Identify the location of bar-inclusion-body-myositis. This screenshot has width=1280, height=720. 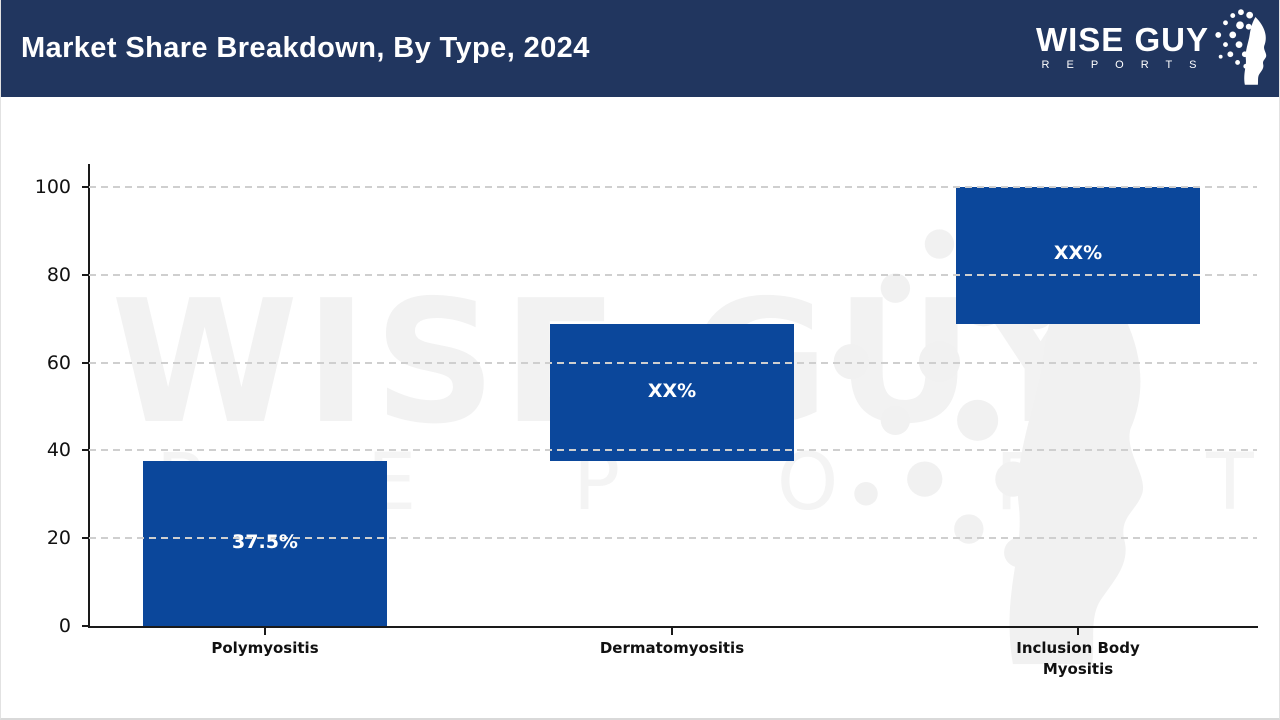
(1078, 255).